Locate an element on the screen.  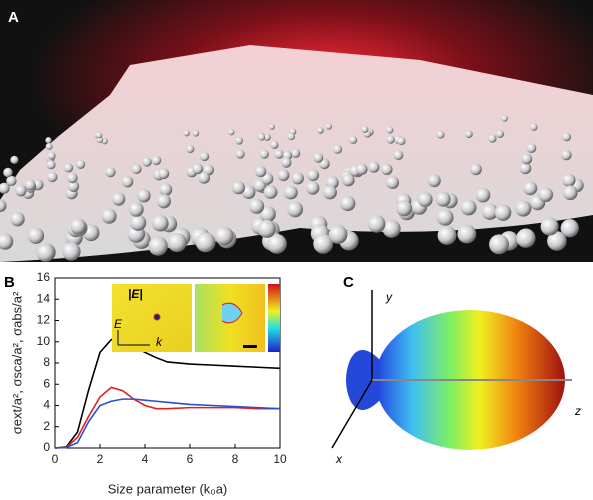
axis is located at coordinates (352, 414).